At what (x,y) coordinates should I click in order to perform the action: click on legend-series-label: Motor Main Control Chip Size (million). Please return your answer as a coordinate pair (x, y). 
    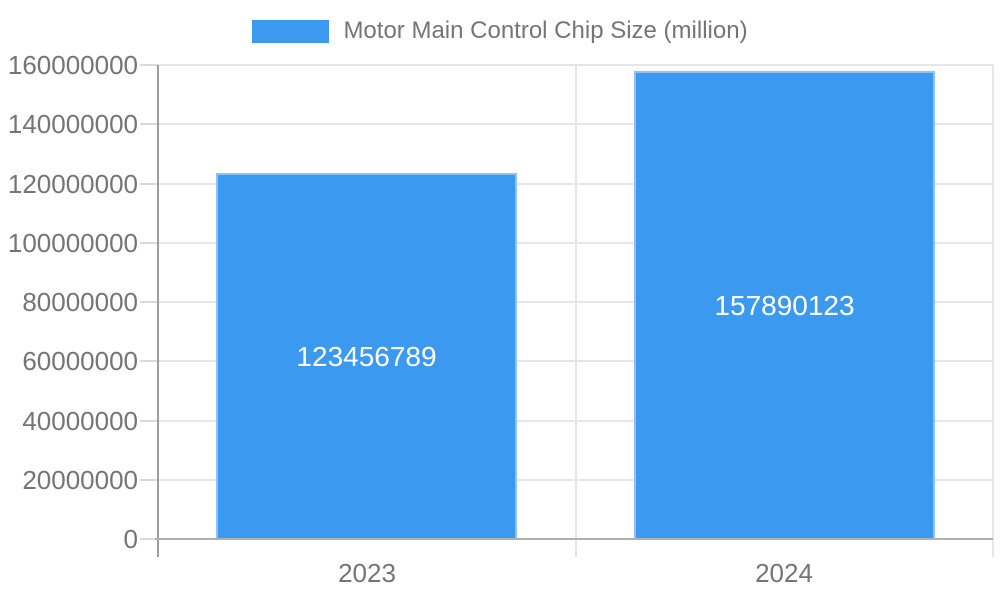
    Looking at the image, I should click on (545, 30).